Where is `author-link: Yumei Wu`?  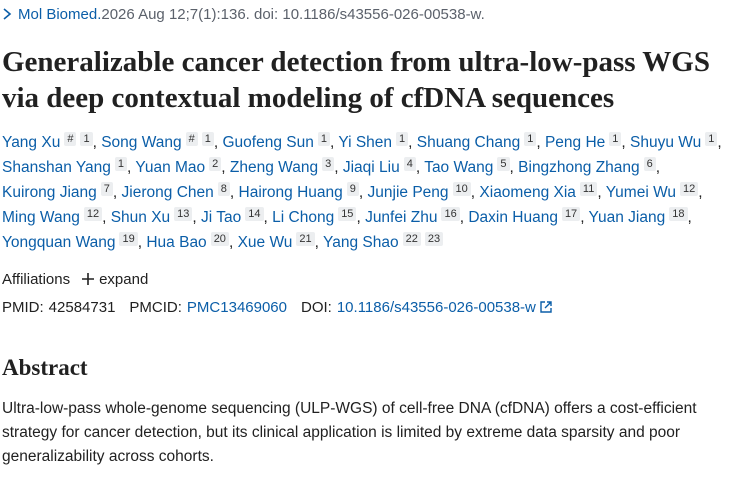
author-link: Yumei Wu is located at coordinates (641, 192).